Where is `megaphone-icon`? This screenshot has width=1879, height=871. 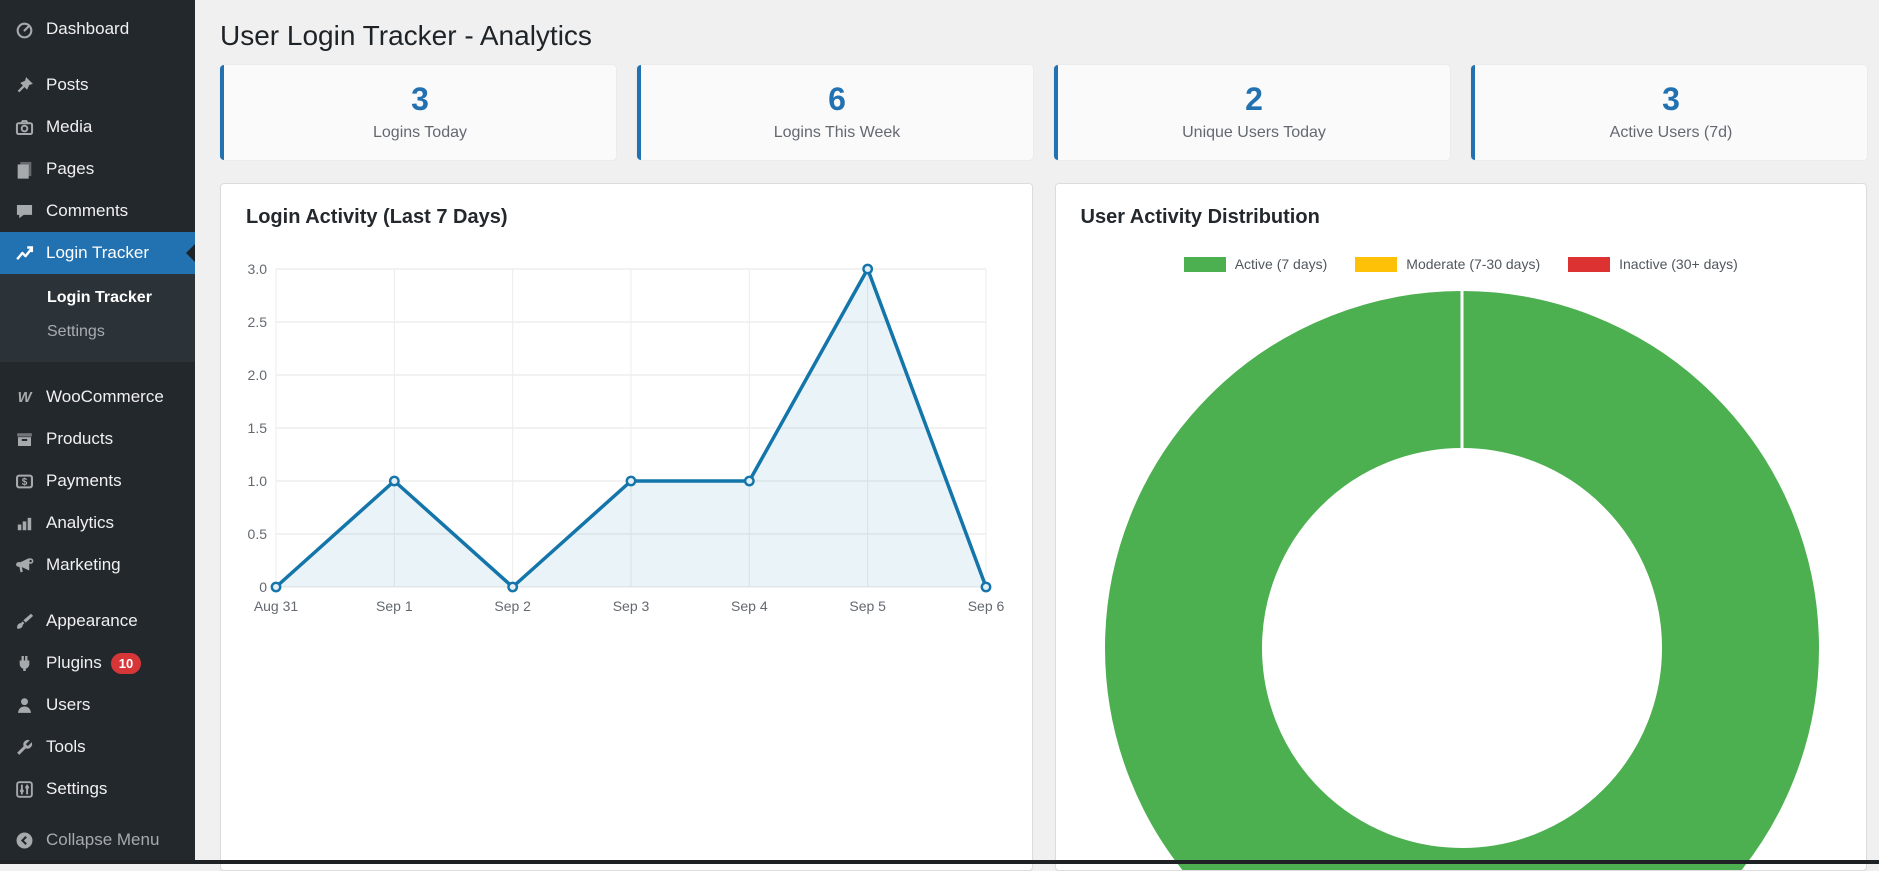 megaphone-icon is located at coordinates (24, 565).